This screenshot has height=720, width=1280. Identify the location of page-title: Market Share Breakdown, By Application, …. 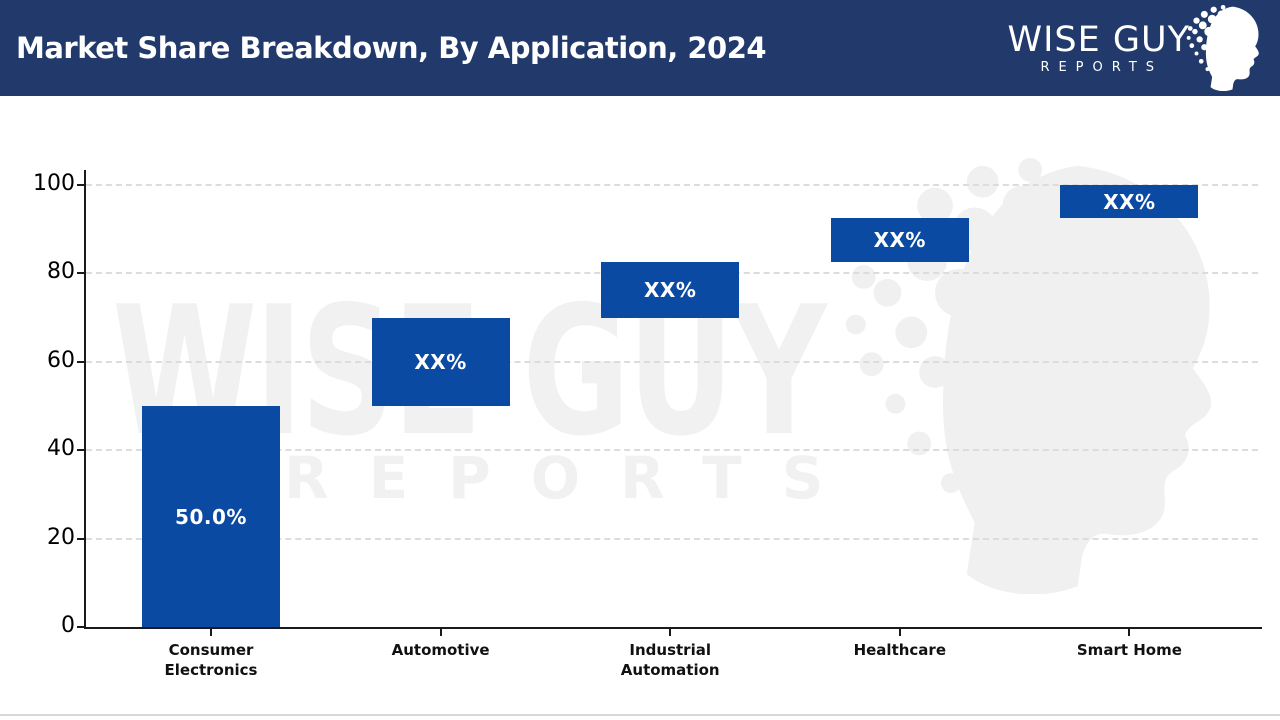
(391, 48).